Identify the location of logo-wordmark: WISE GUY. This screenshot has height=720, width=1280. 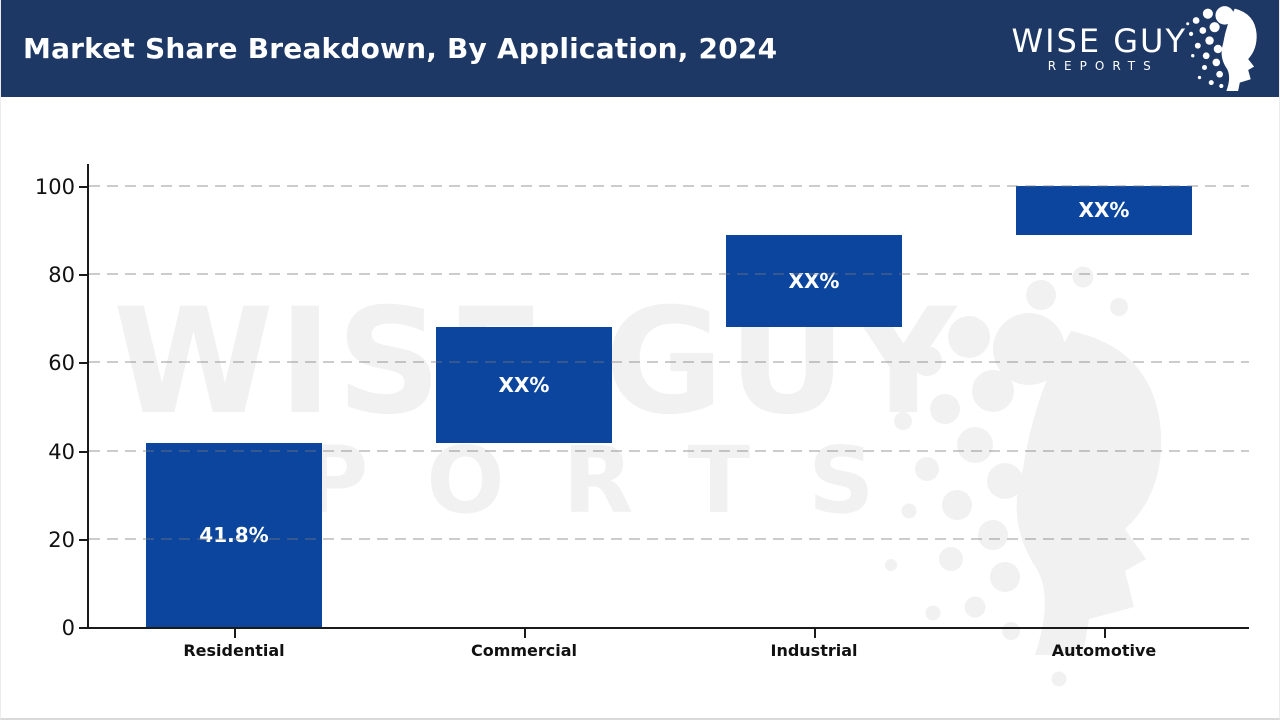
(1099, 40).